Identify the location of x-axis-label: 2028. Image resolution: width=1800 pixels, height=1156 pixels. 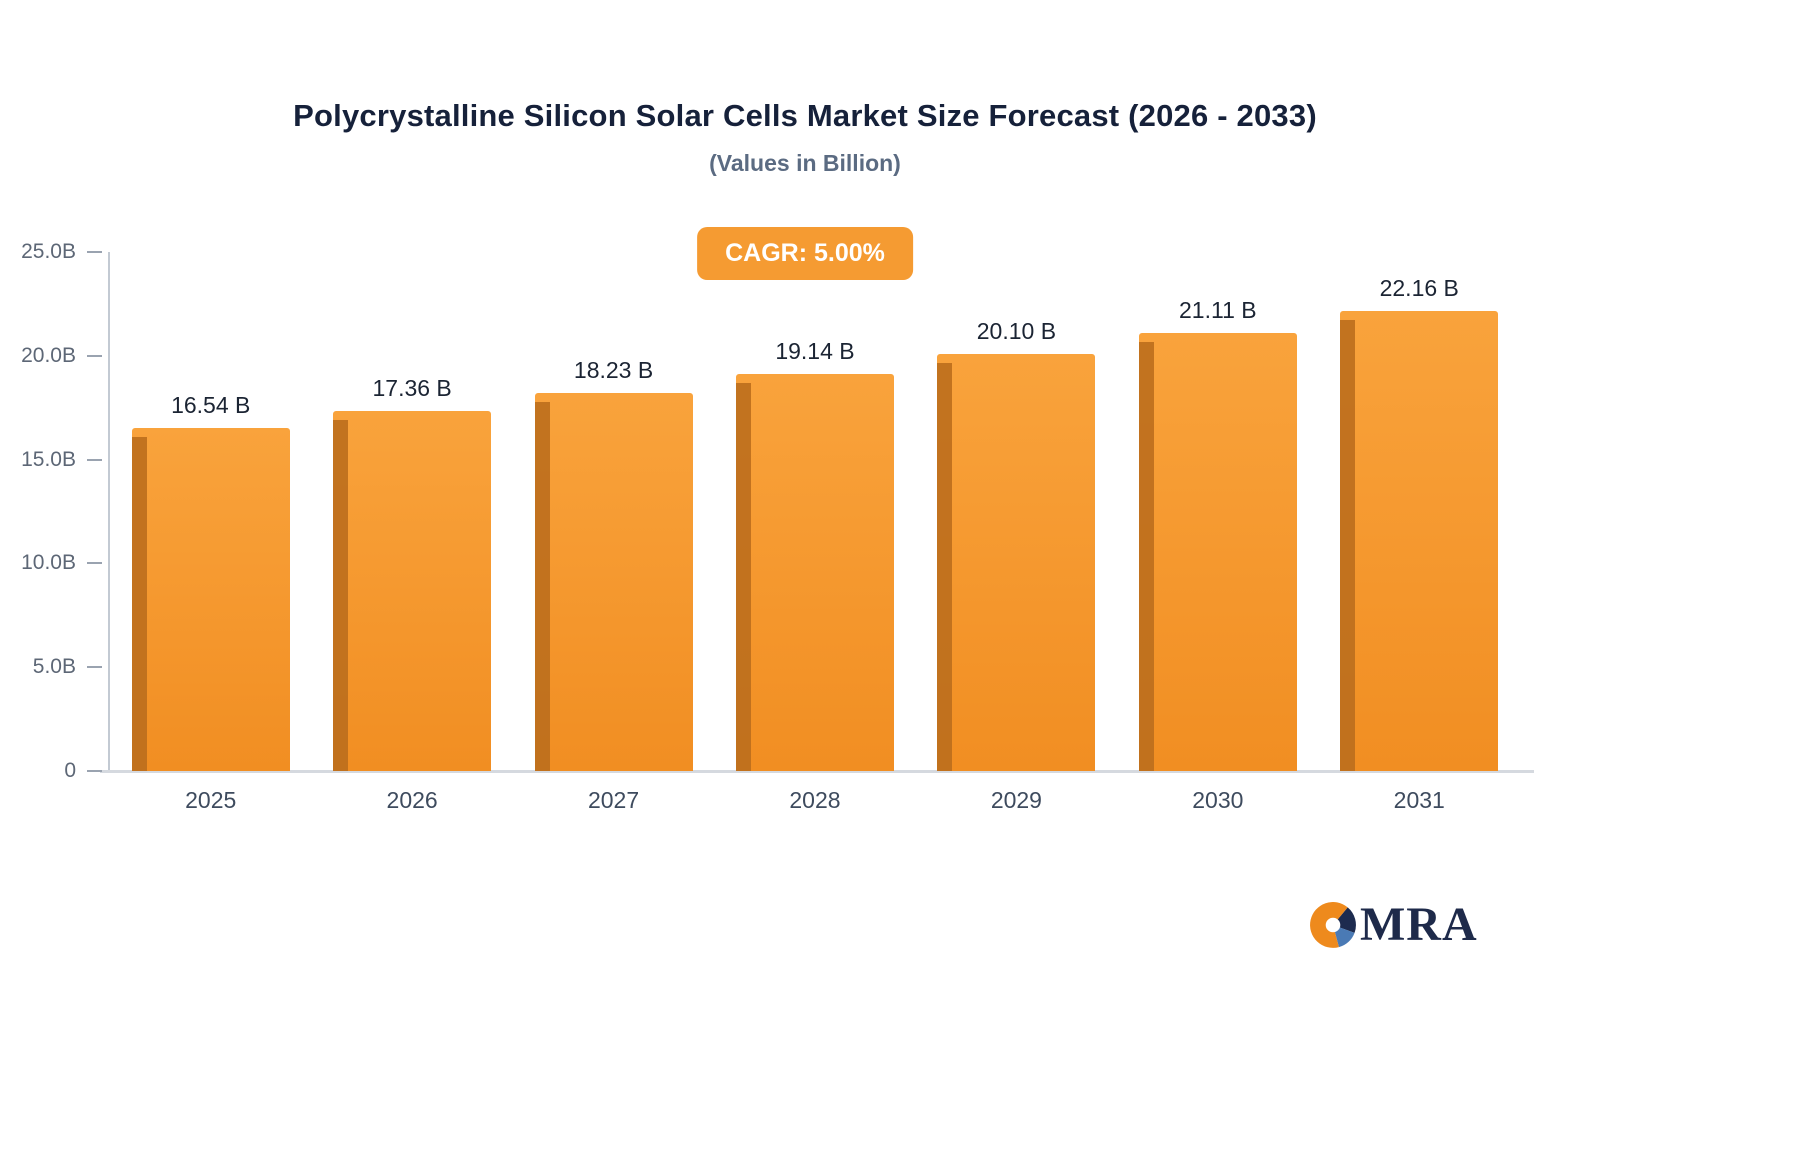
(815, 800).